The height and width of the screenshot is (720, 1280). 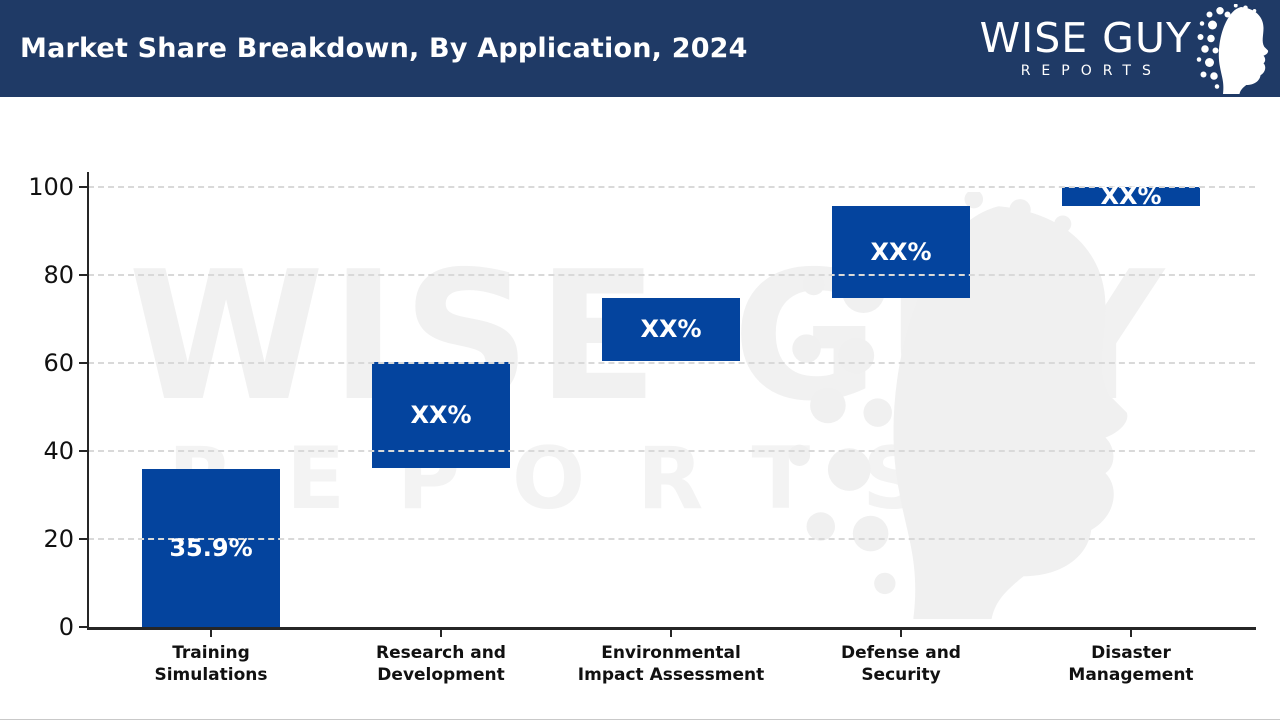 I want to click on x-category-label-5: Disaster Management, so click(x=1131, y=664).